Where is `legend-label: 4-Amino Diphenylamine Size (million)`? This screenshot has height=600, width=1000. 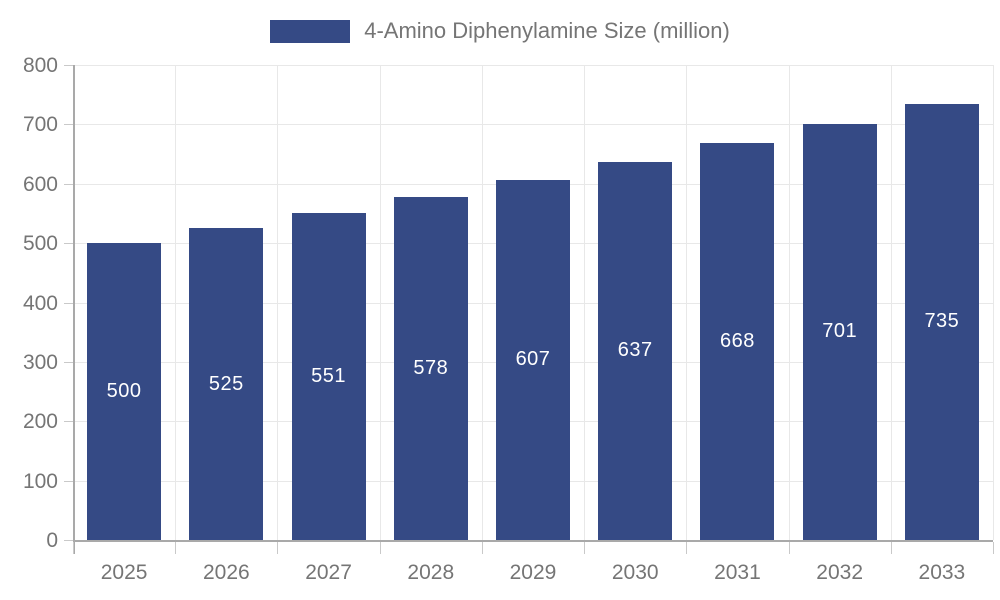
legend-label: 4-Amino Diphenylamine Size (million) is located at coordinates (547, 30).